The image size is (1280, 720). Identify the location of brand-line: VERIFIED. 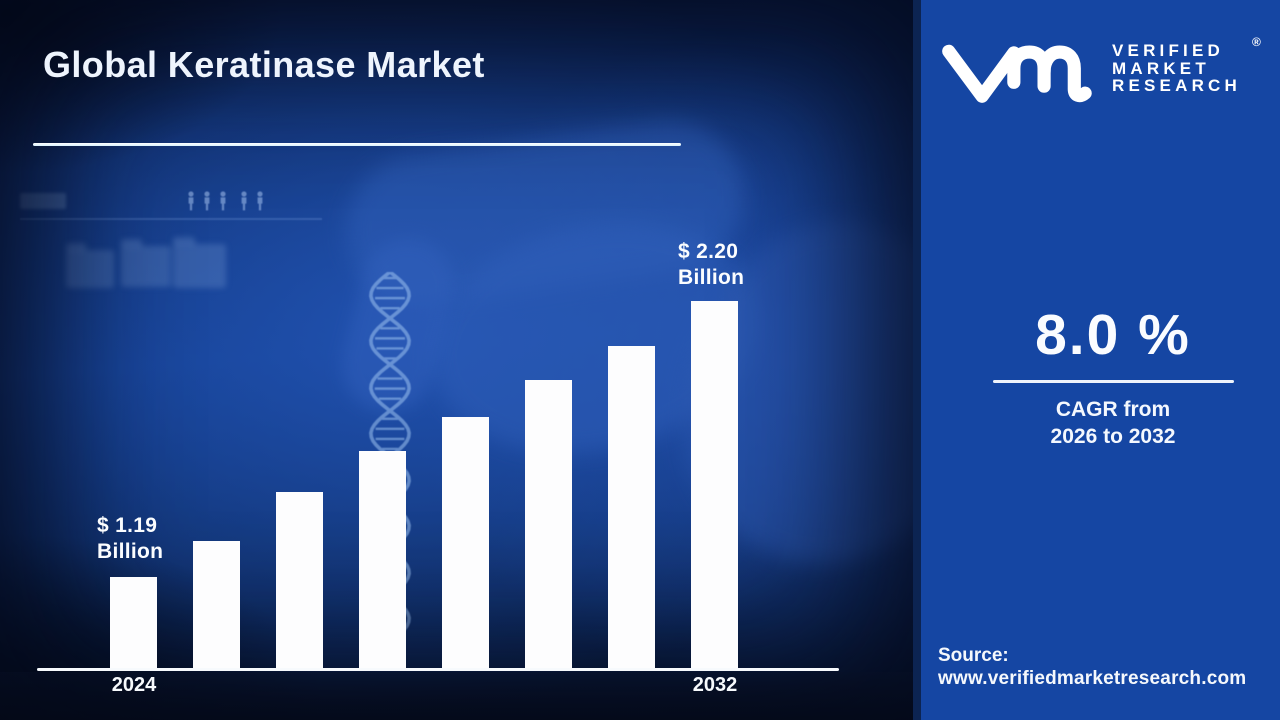
(1168, 50).